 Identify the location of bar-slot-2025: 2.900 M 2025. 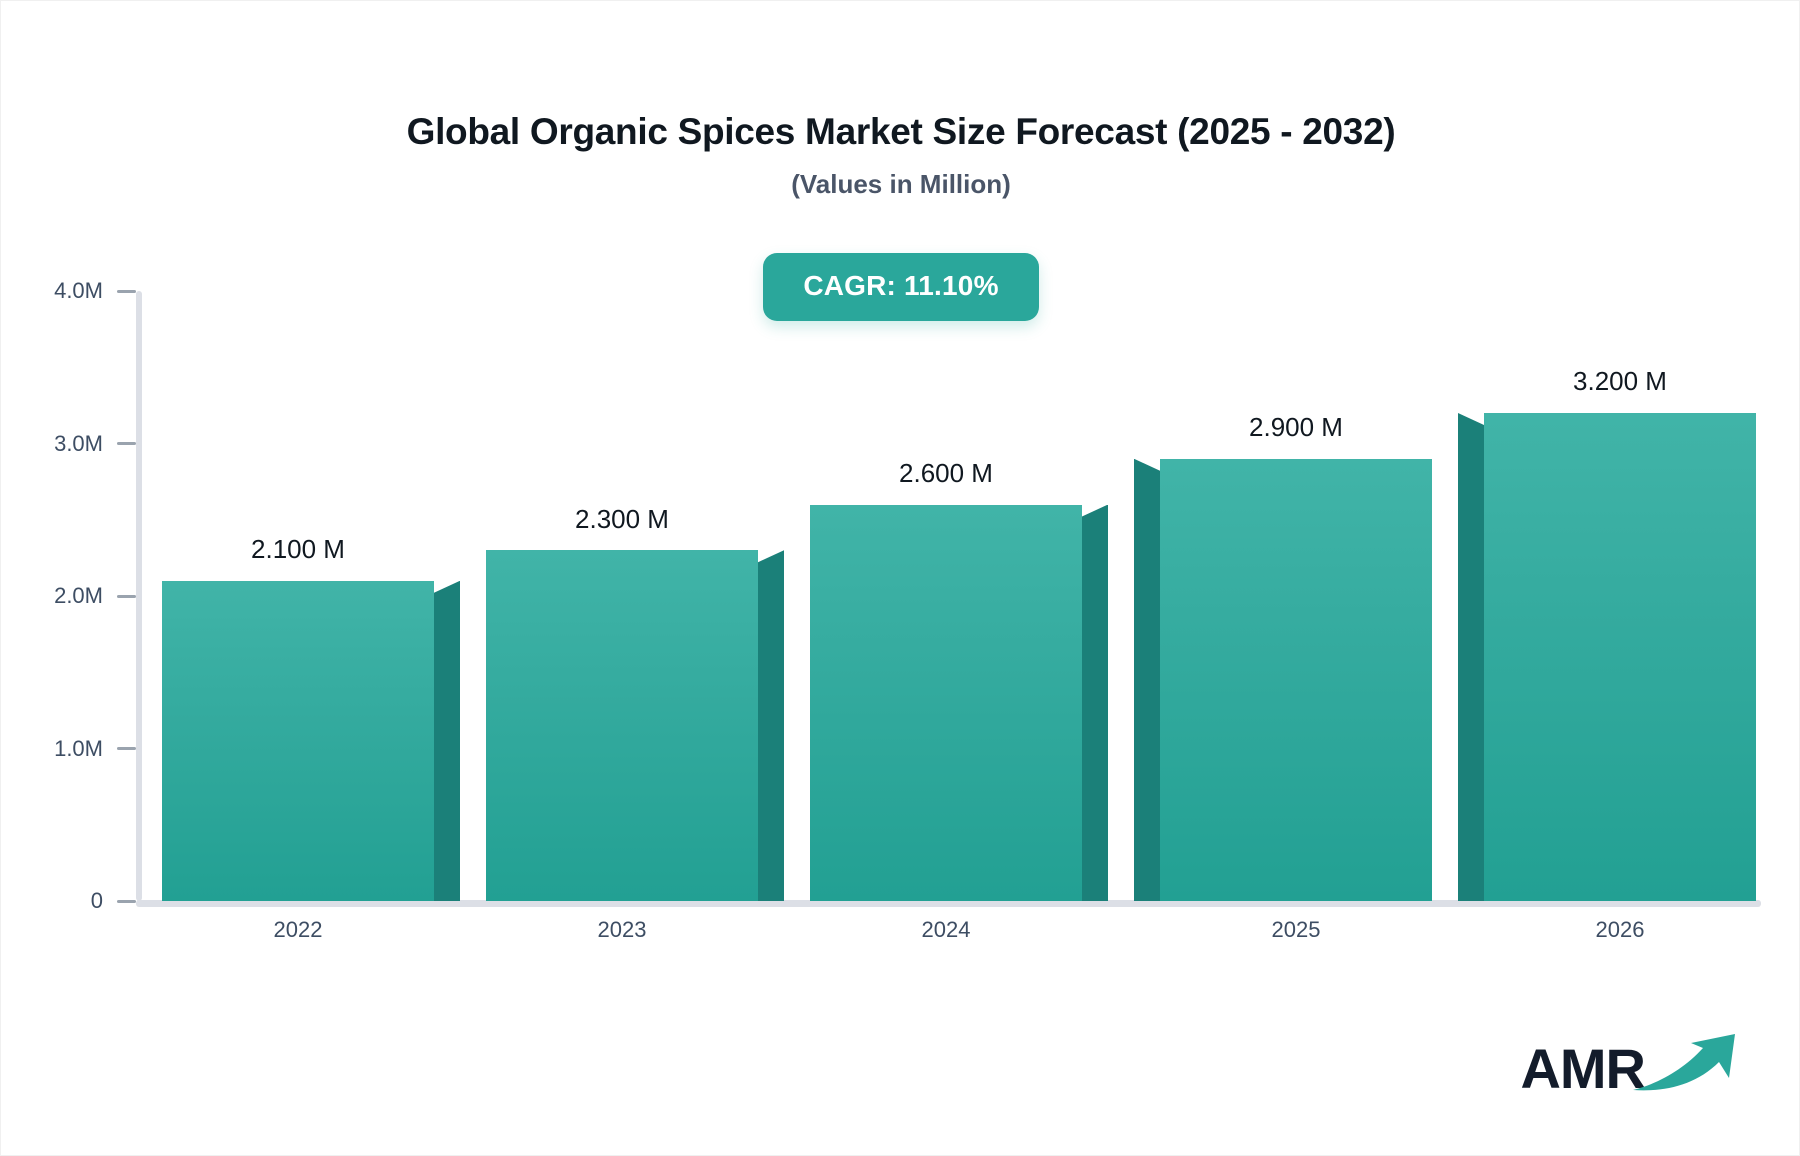
(1283, 616).